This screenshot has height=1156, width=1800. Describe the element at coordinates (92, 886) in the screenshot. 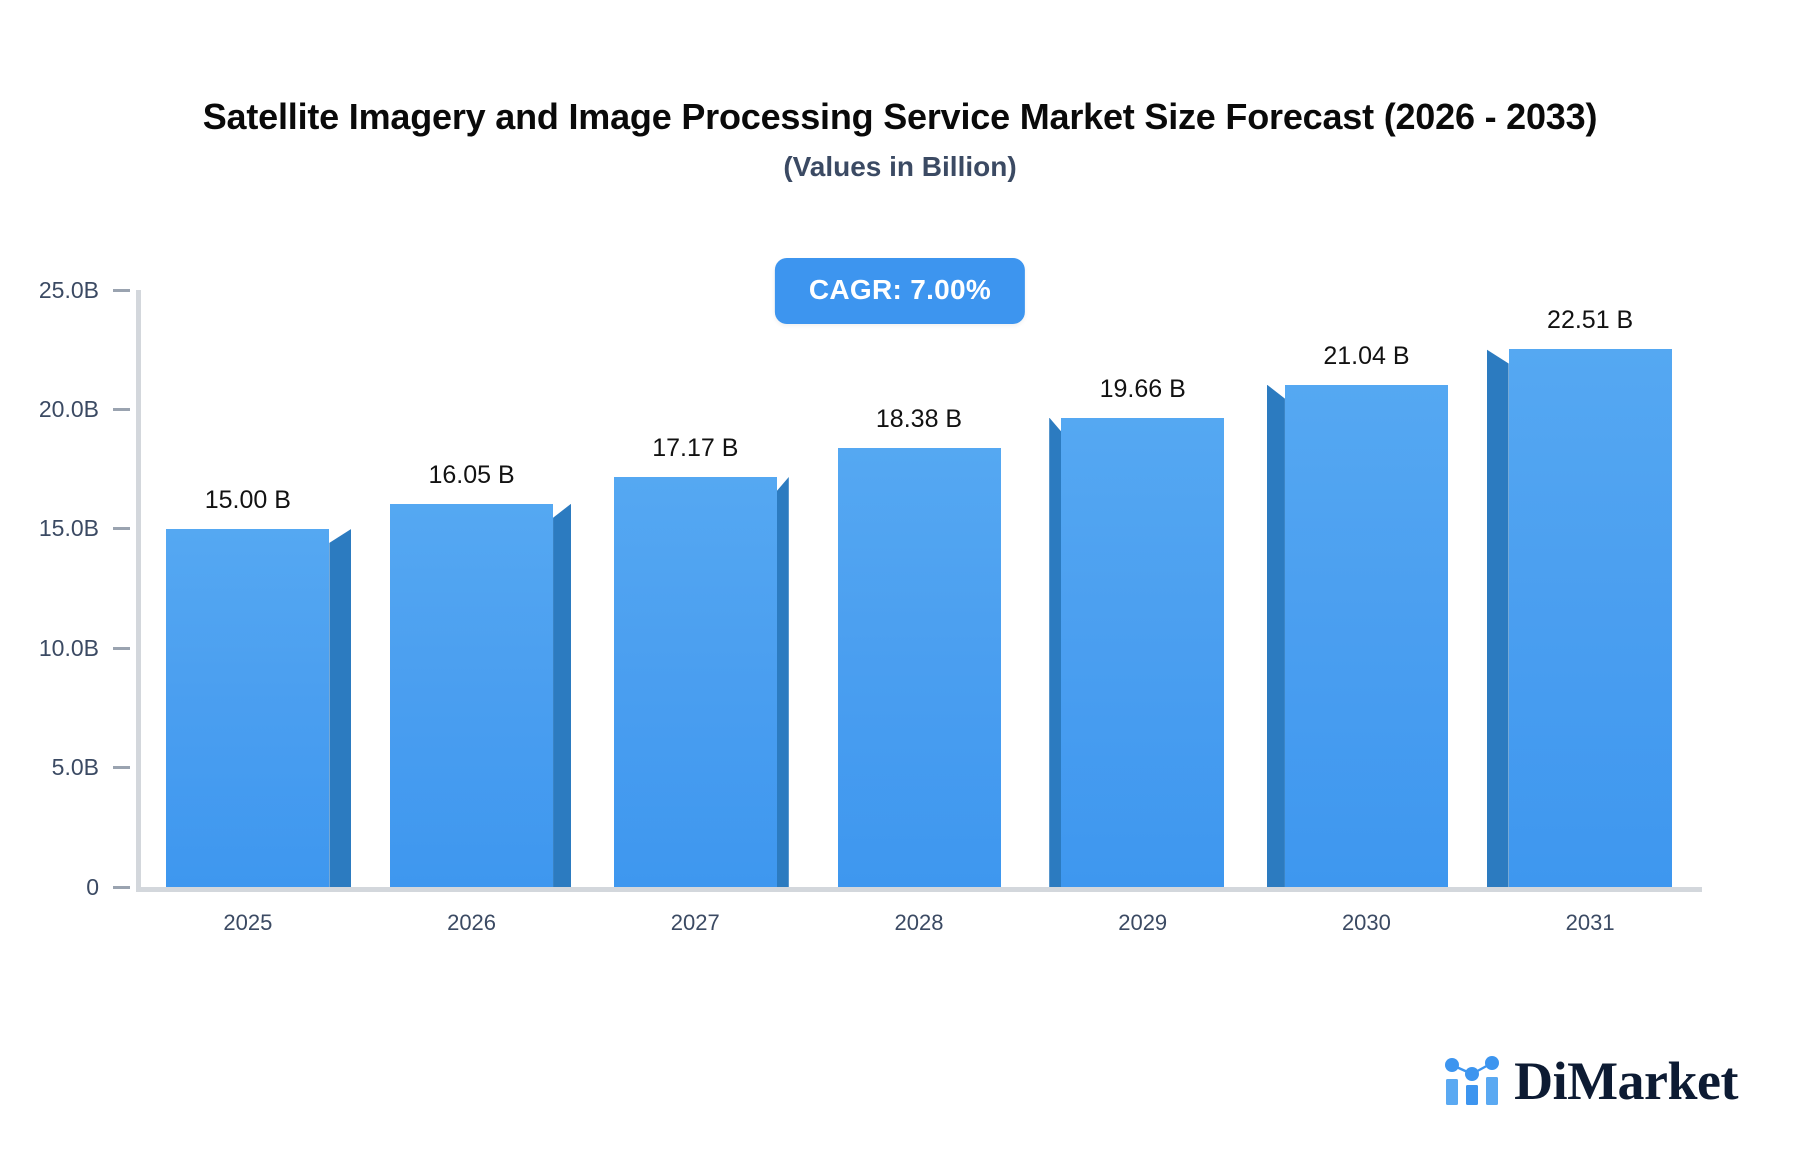

I see `y-axis-tick-label: 0` at that location.